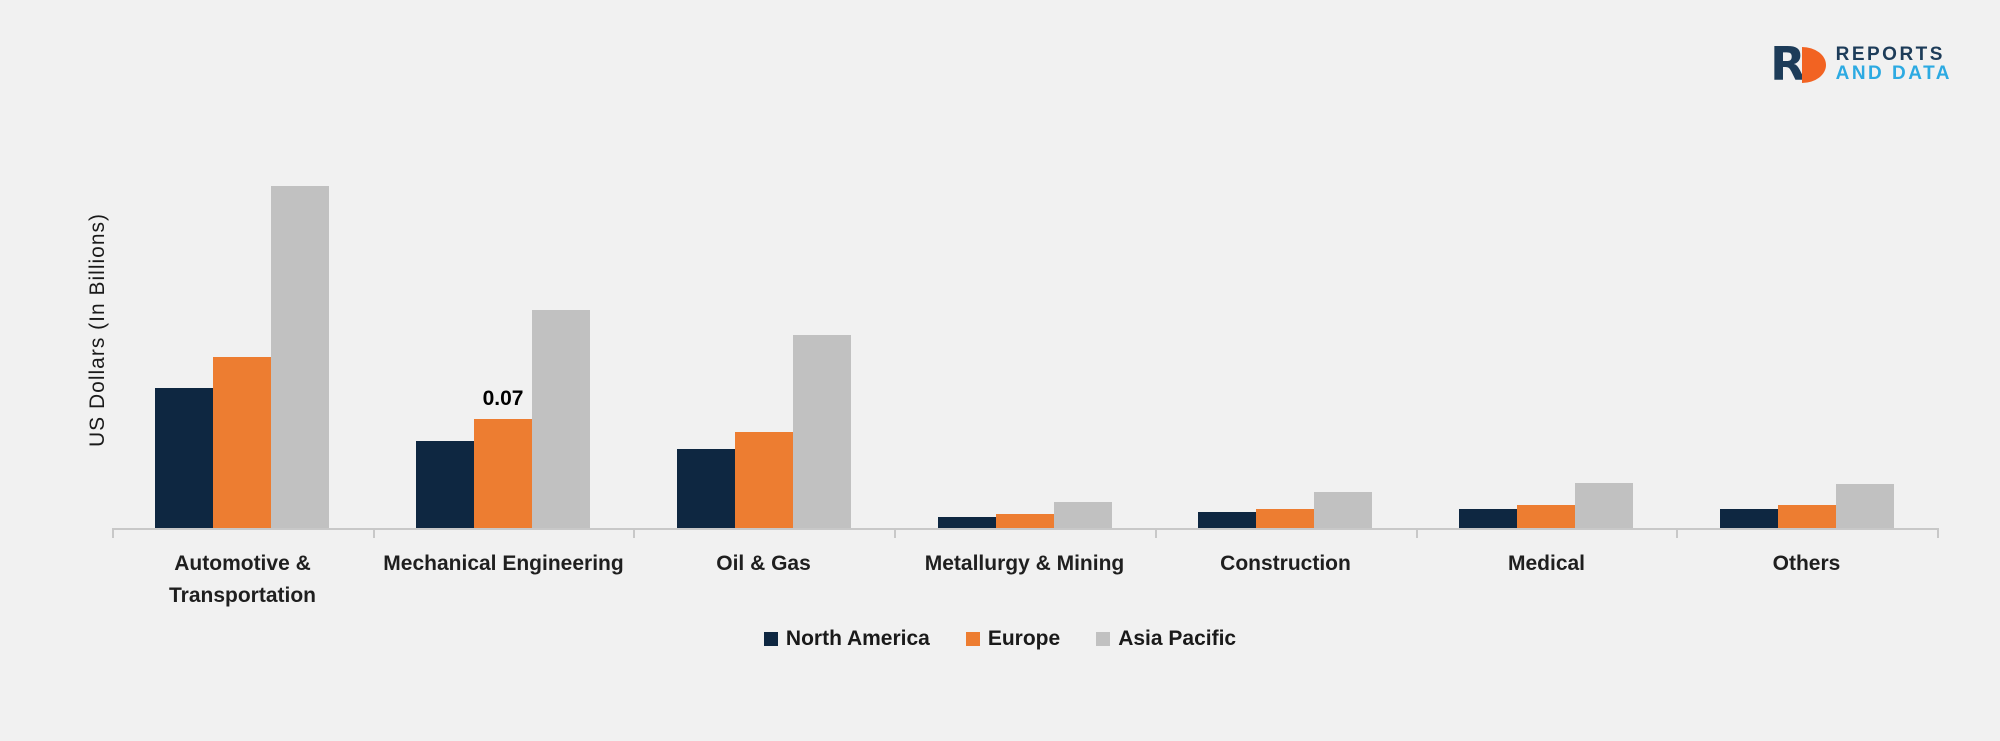  I want to click on legend-label: Asia Pacific, so click(1177, 638).